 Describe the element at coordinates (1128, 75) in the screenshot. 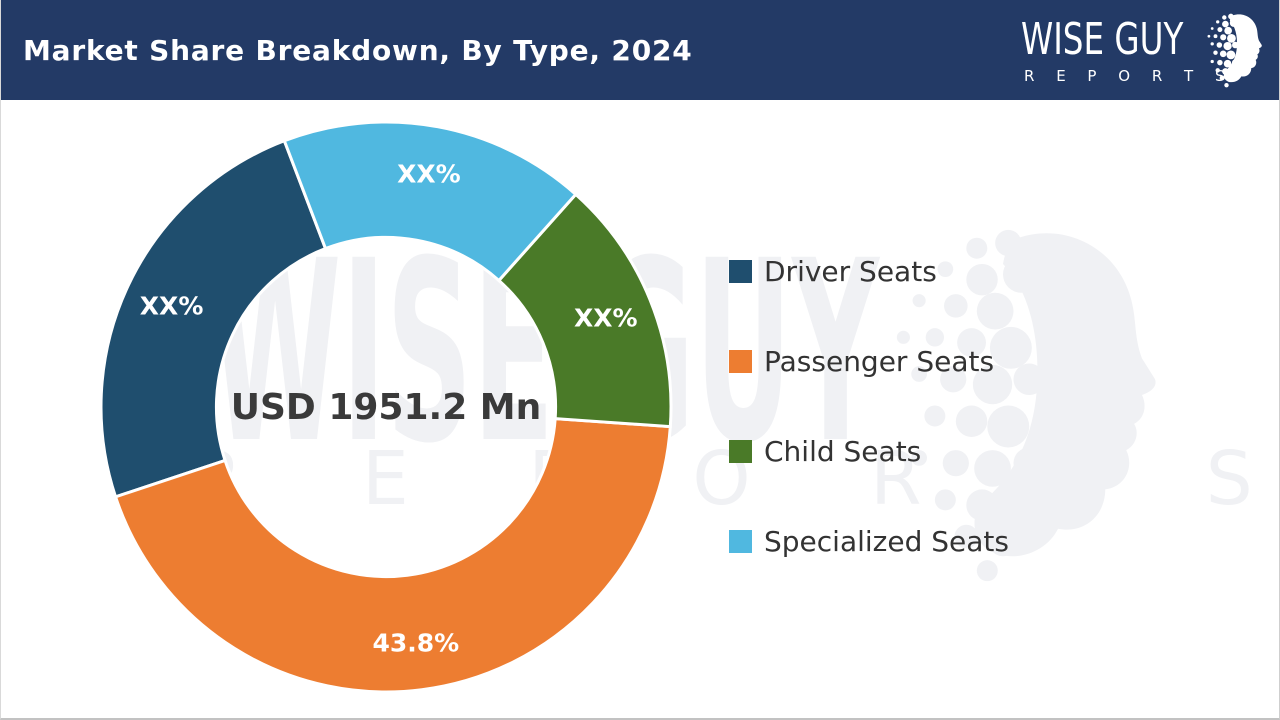

I see `brand-reports-text: R E P O R T S` at that location.